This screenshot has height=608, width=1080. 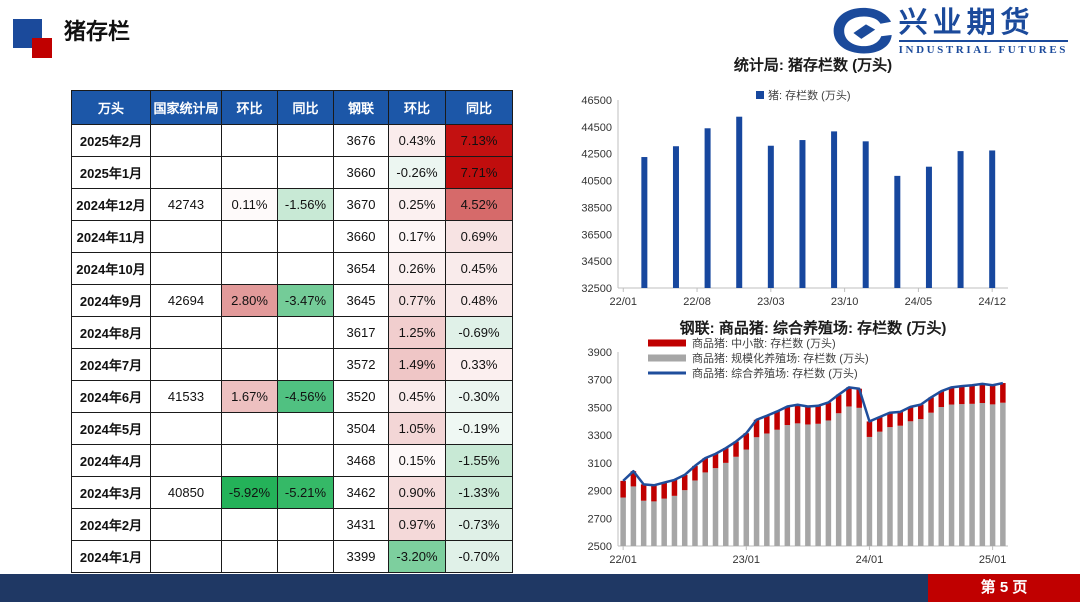 What do you see at coordinates (870, 560) in the screenshot?
I see `svg-text: 24/01` at bounding box center [870, 560].